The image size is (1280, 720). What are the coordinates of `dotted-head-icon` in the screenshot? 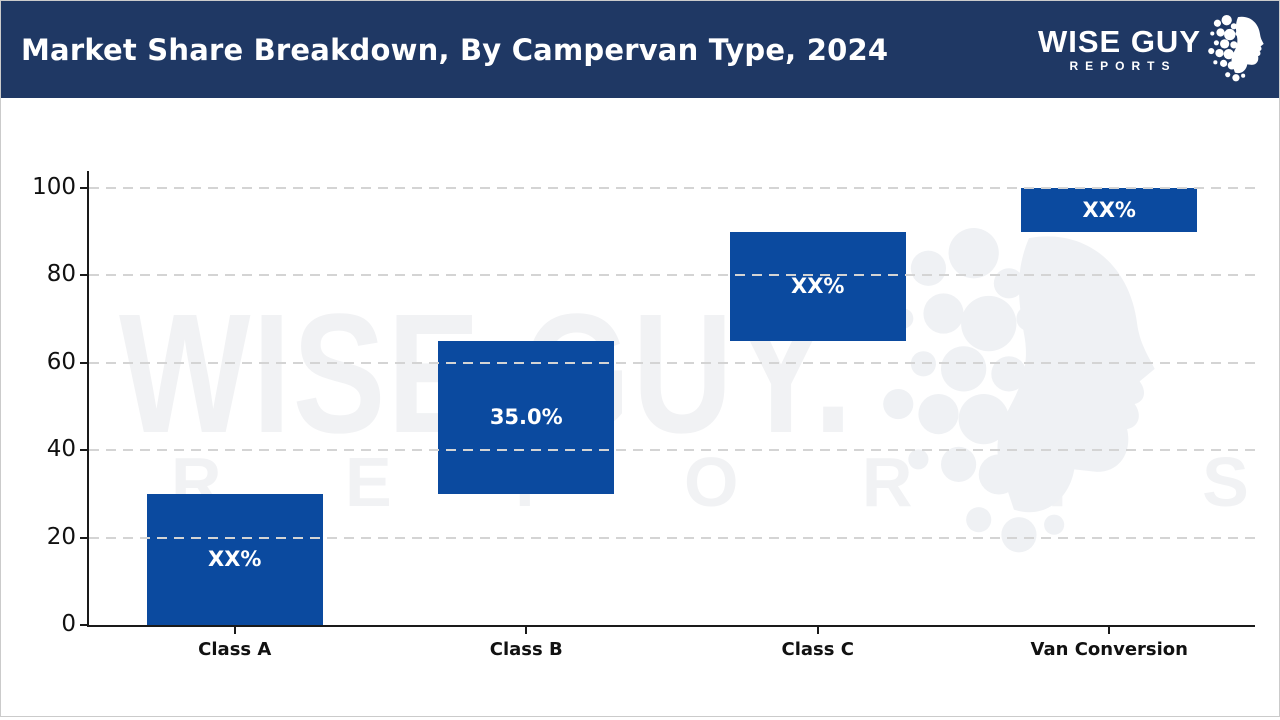 It's located at (1236, 47).